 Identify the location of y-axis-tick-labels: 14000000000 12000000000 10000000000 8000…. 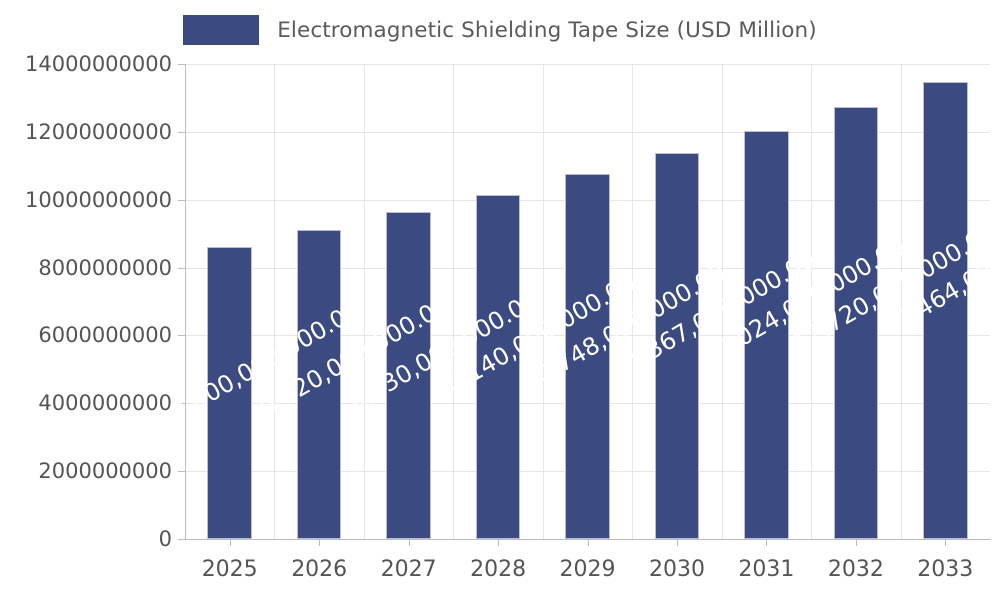
(86, 301).